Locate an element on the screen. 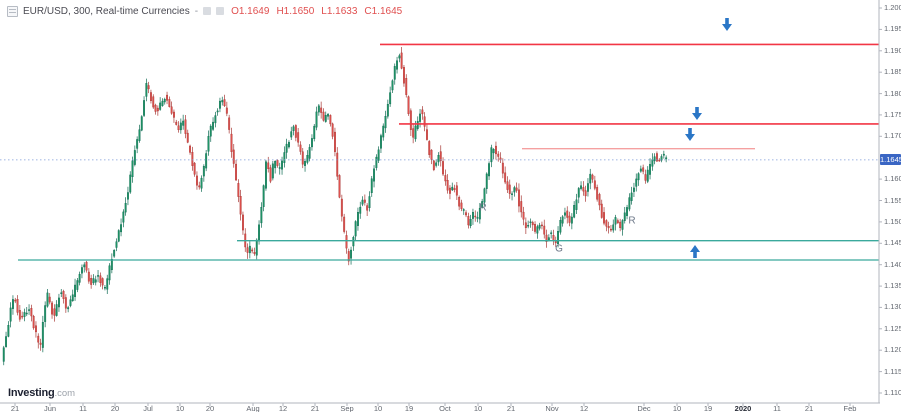  investing-logo-suffix: .com is located at coordinates (65, 393).